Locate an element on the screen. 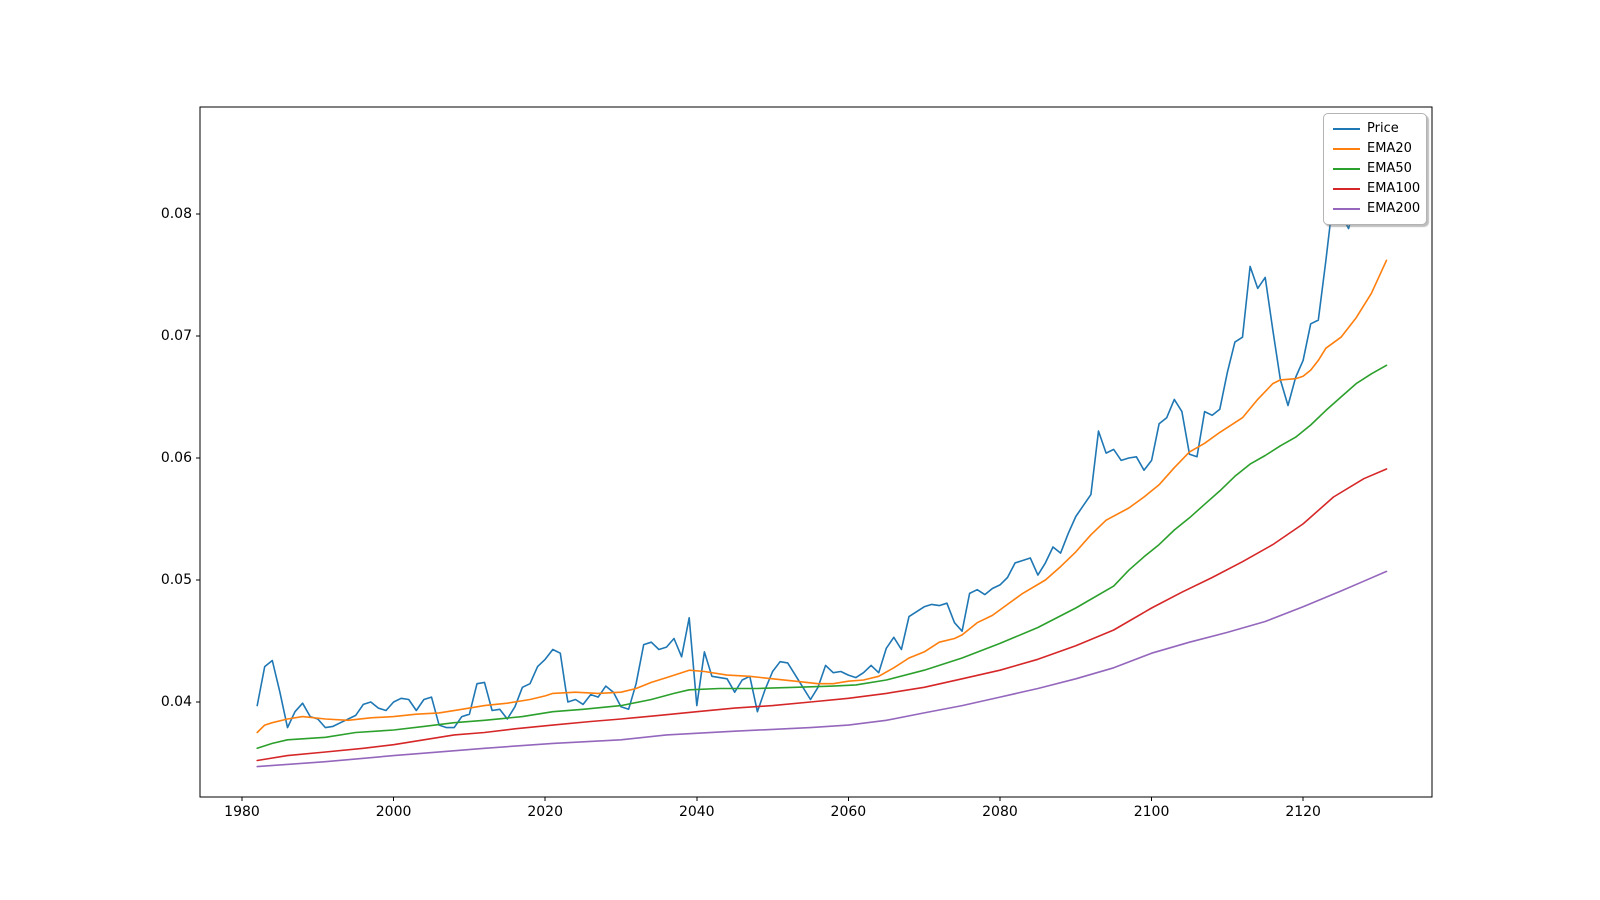 The image size is (1600, 900). legend: Price EMA20 EMA50 EMA100 EMA200 is located at coordinates (1375, 169).